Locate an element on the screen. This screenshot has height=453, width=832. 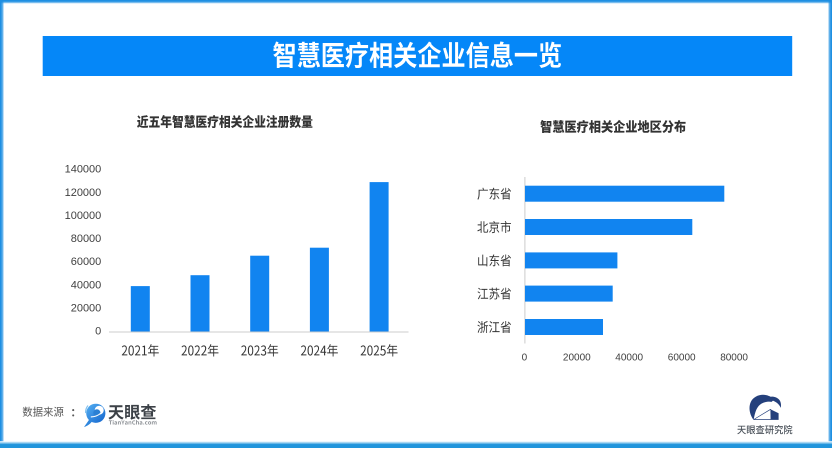
svg-text: 120000 is located at coordinates (83, 193).